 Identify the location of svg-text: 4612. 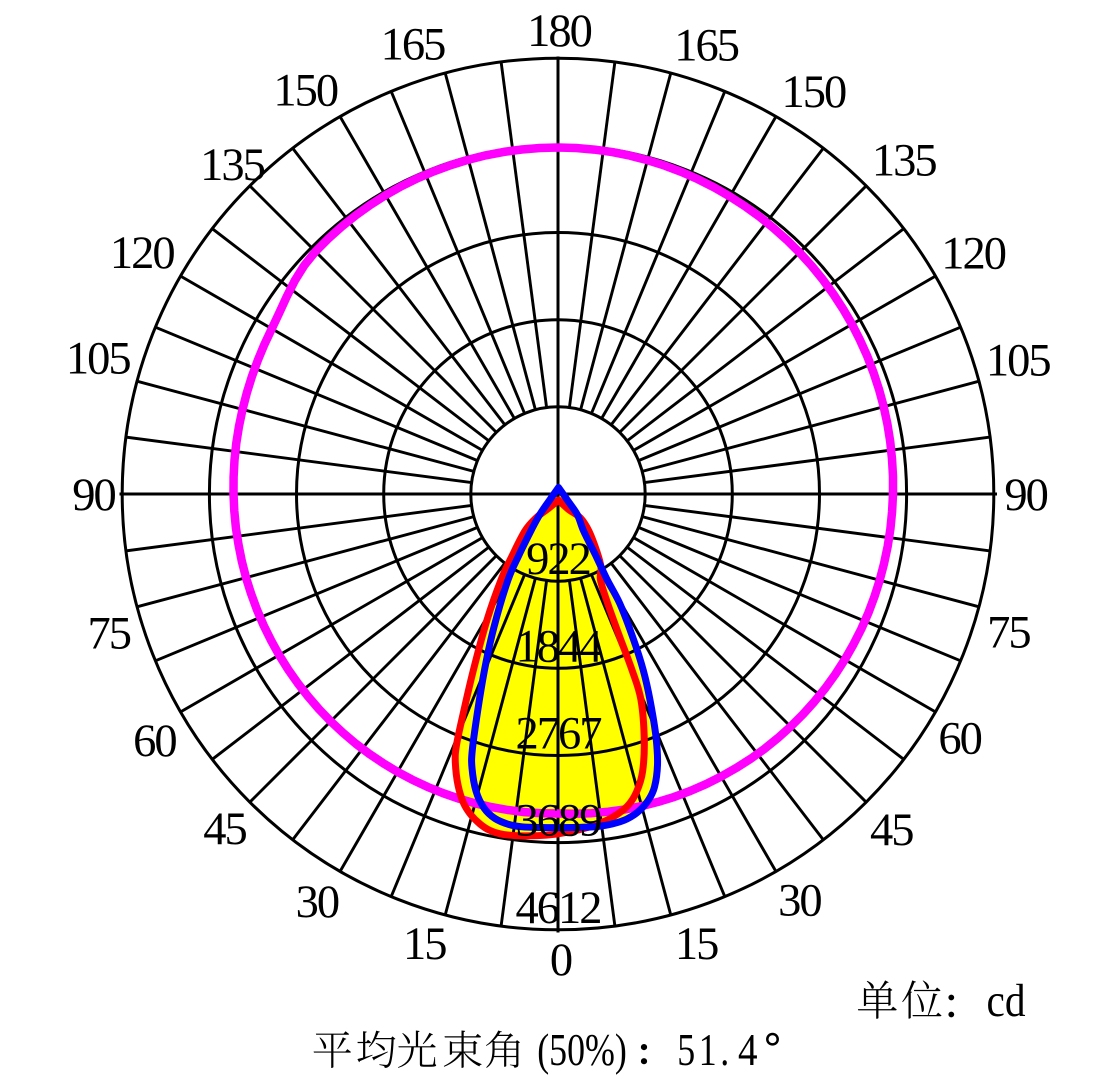
(558, 908).